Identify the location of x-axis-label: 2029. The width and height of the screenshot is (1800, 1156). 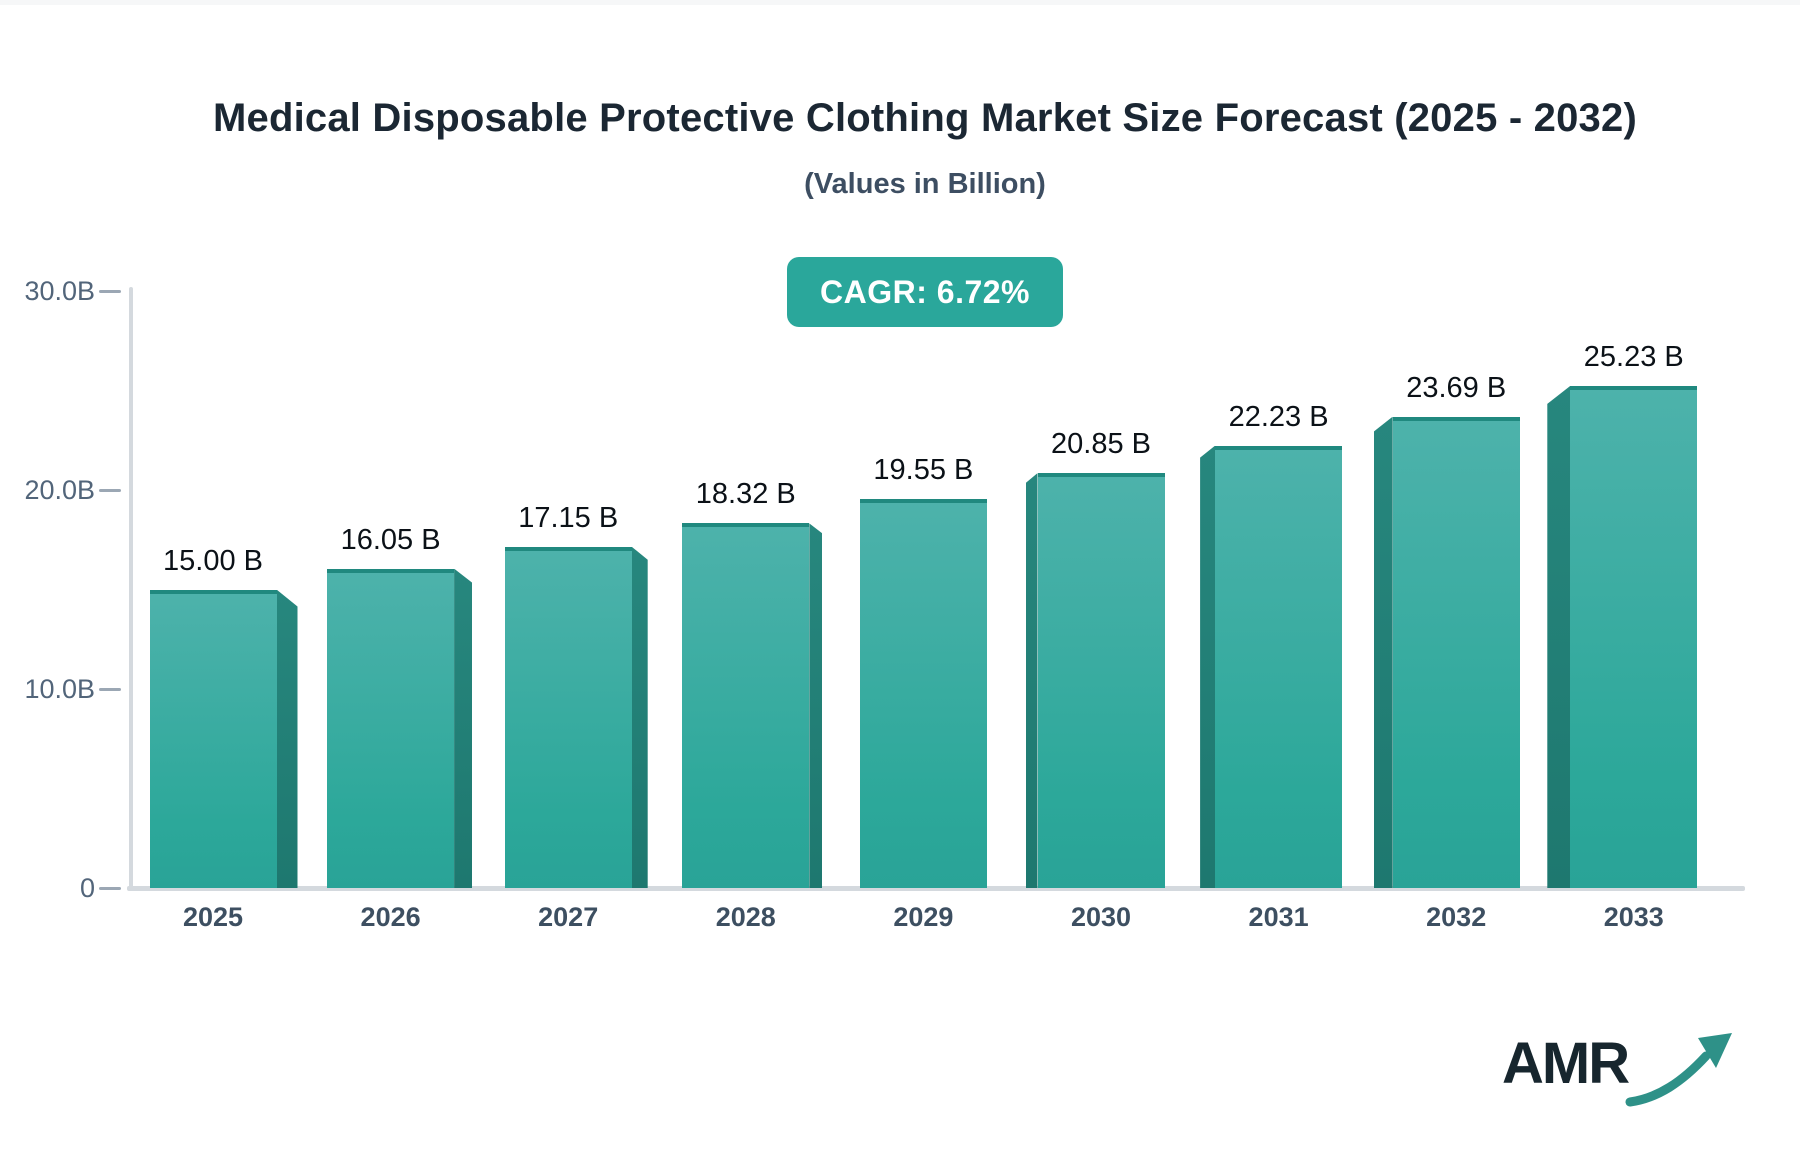
(923, 917).